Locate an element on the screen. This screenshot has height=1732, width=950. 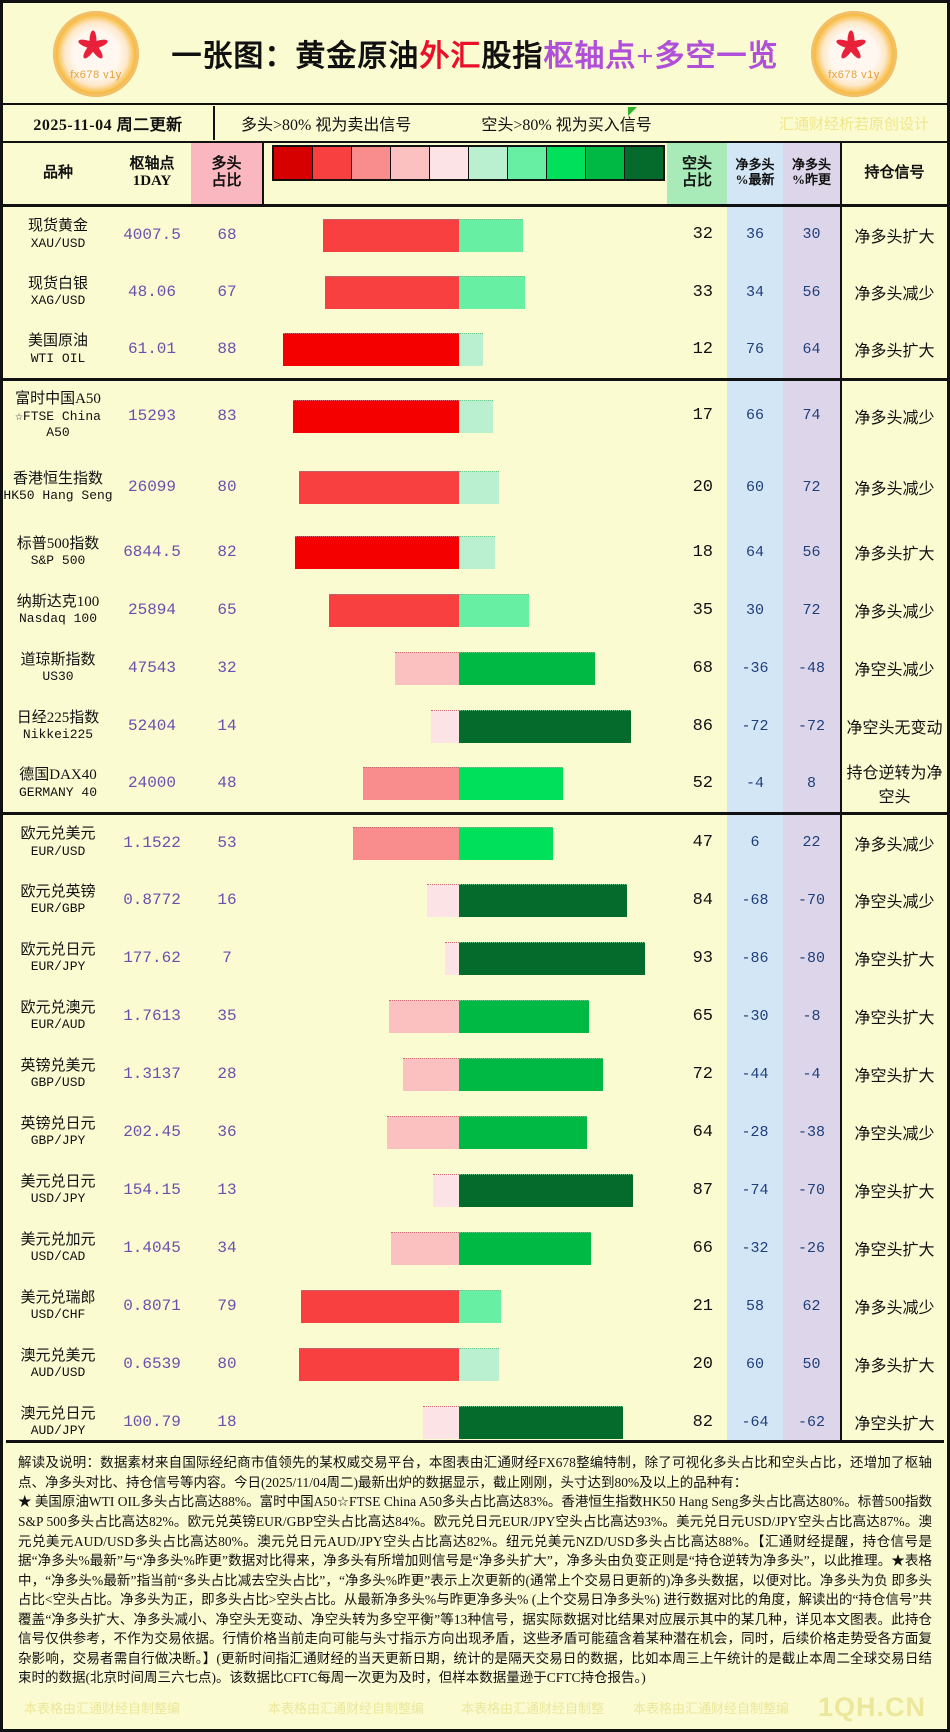
instrument-name-en: GBP/USD is located at coordinates (58, 1083).